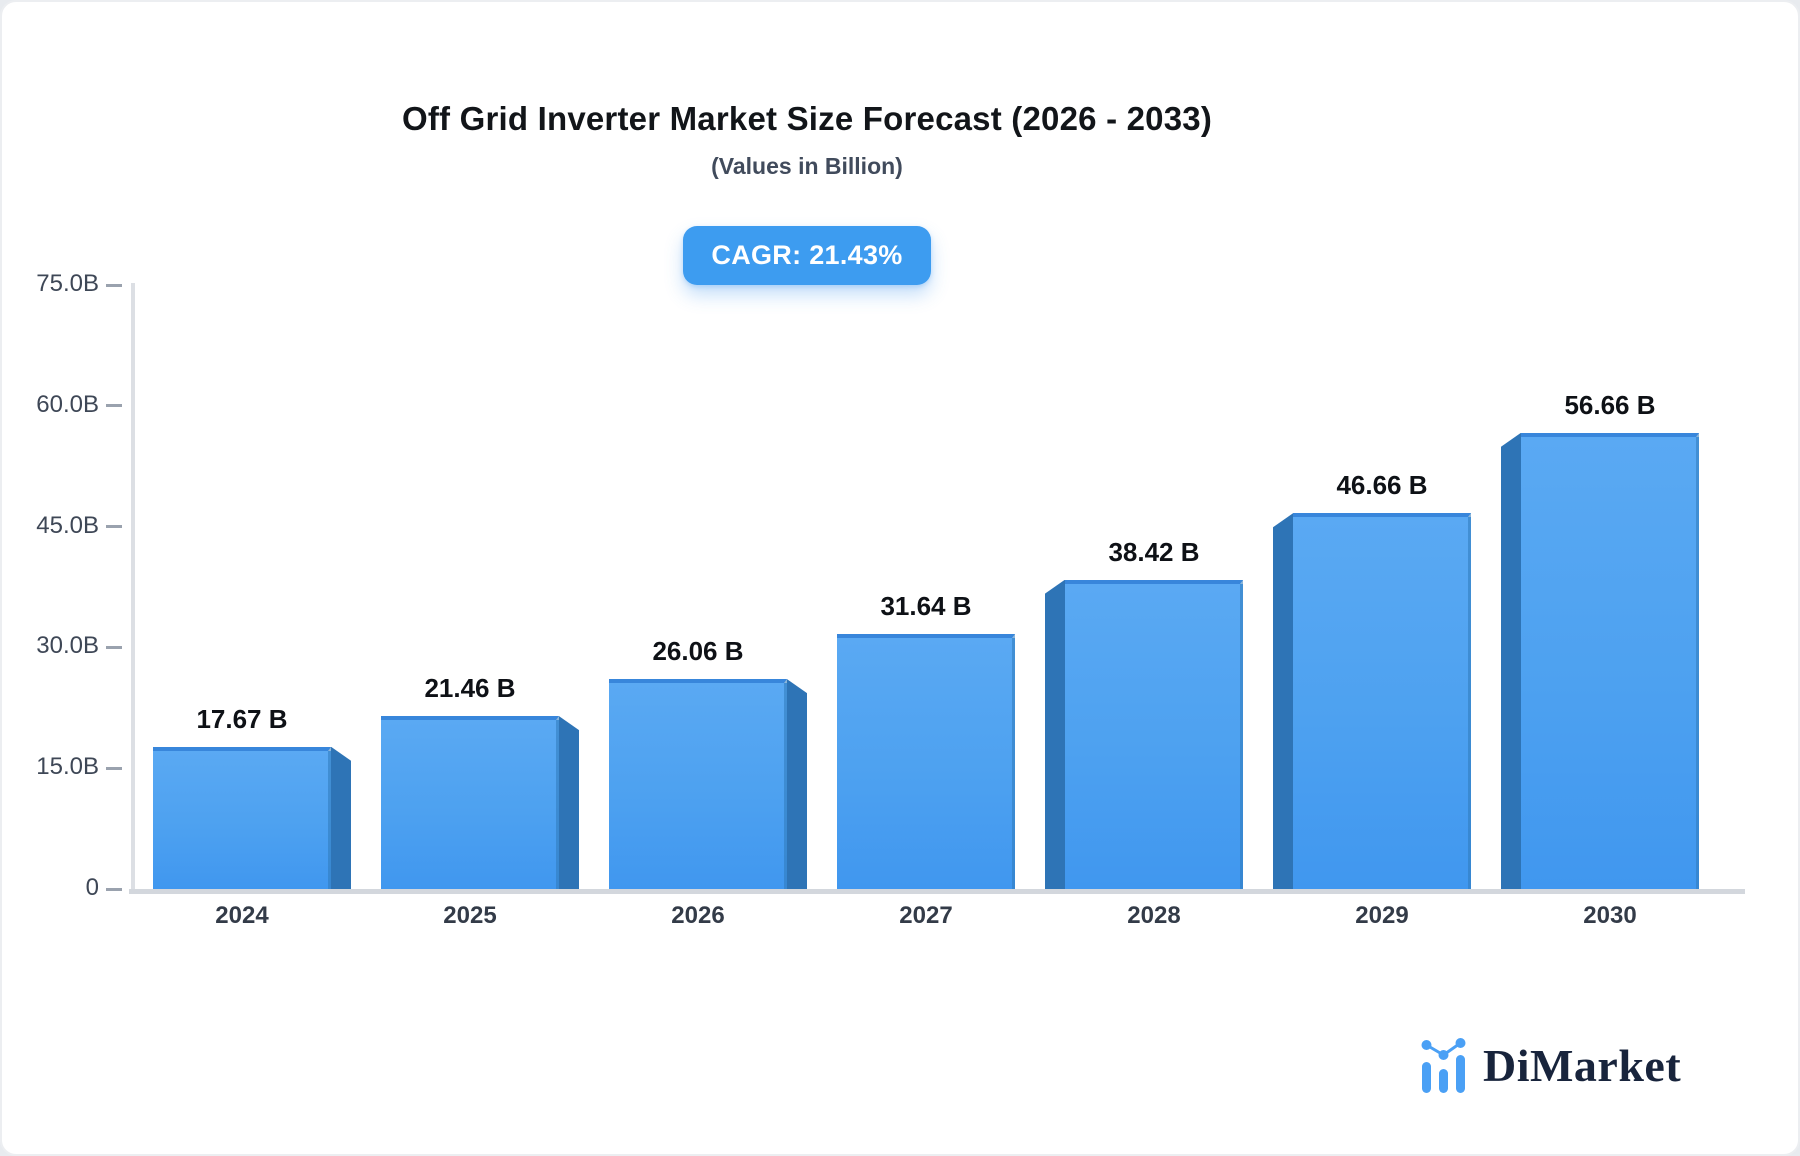 This screenshot has height=1156, width=1800. Describe the element at coordinates (1382, 485) in the screenshot. I see `bar-value-label: 46.66 B` at that location.